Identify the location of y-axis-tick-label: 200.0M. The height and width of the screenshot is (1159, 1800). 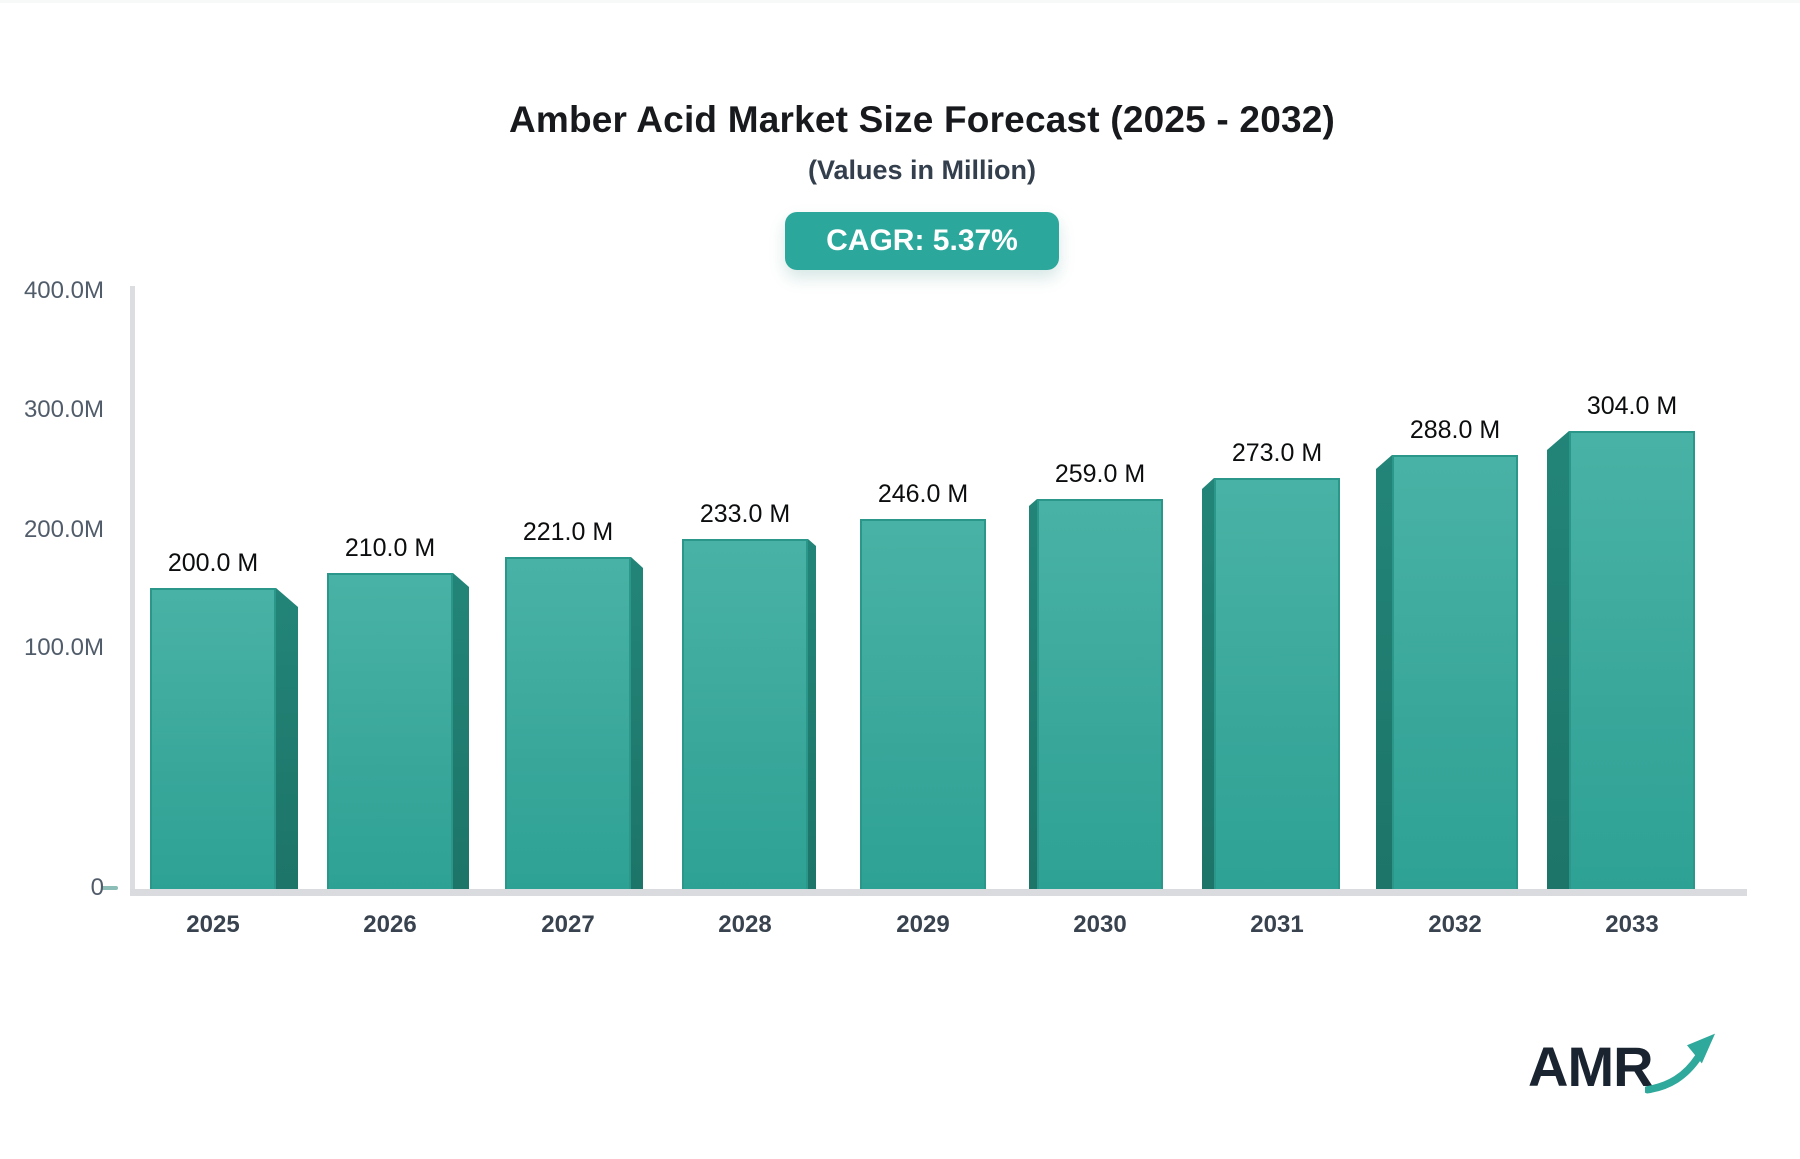
(63, 529).